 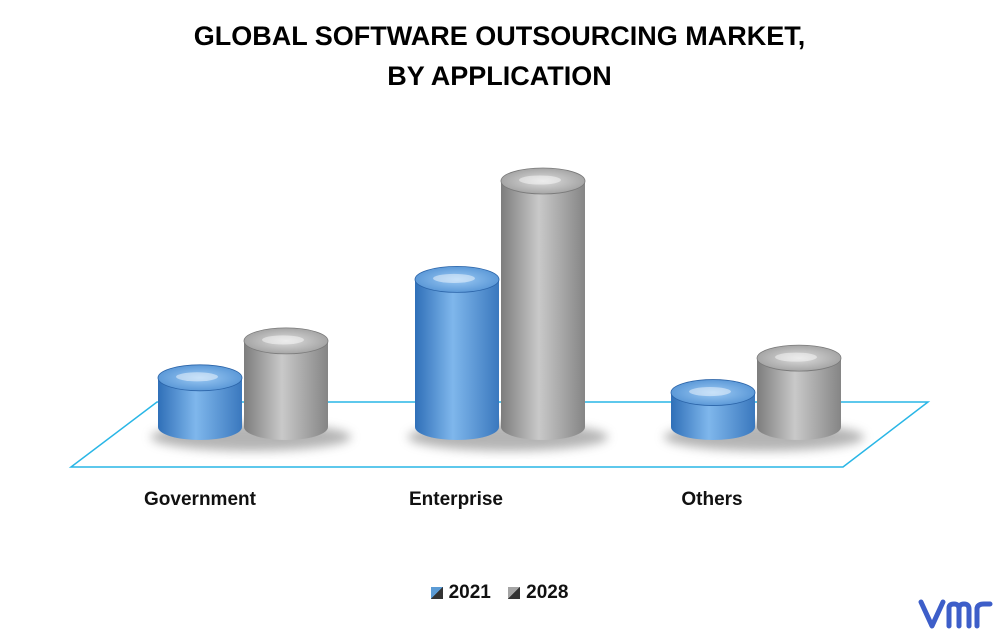 I want to click on category-label-others: Others, so click(x=711, y=499).